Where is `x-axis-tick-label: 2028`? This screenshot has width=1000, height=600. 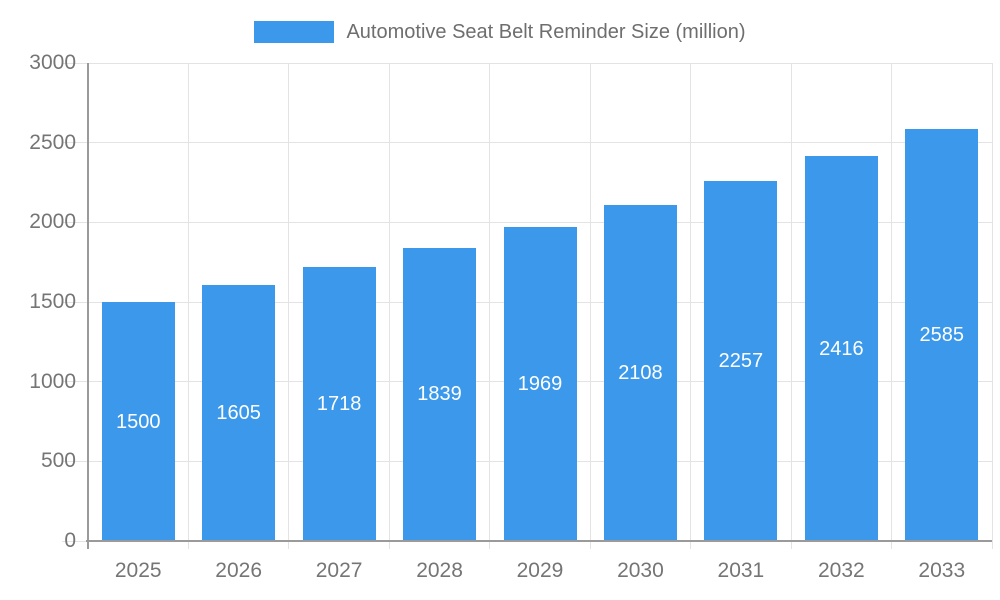 x-axis-tick-label: 2028 is located at coordinates (439, 570).